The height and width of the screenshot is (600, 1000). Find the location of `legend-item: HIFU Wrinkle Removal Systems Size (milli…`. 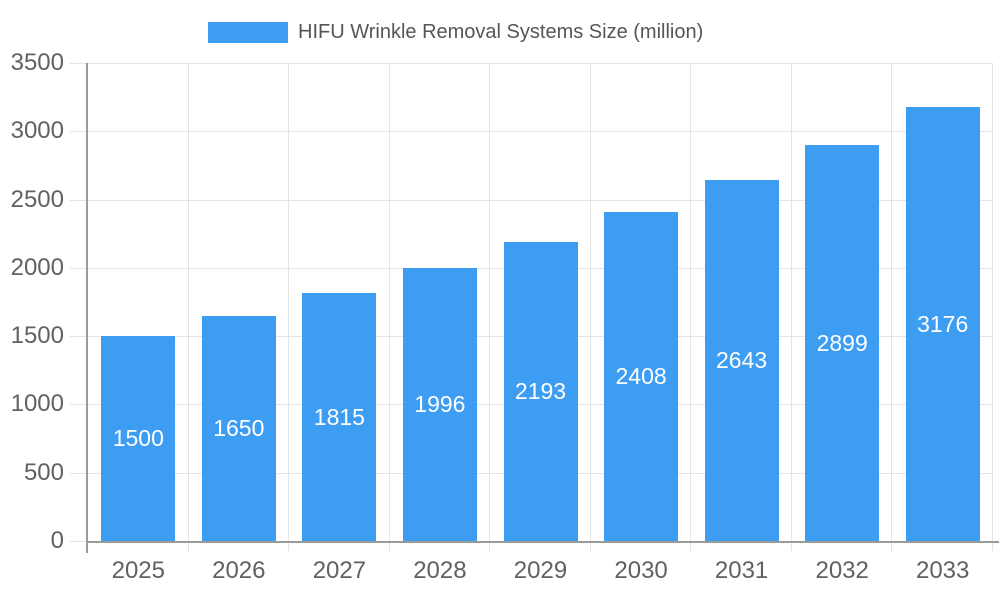

legend-item: HIFU Wrinkle Removal Systems Size (milli… is located at coordinates (456, 32).